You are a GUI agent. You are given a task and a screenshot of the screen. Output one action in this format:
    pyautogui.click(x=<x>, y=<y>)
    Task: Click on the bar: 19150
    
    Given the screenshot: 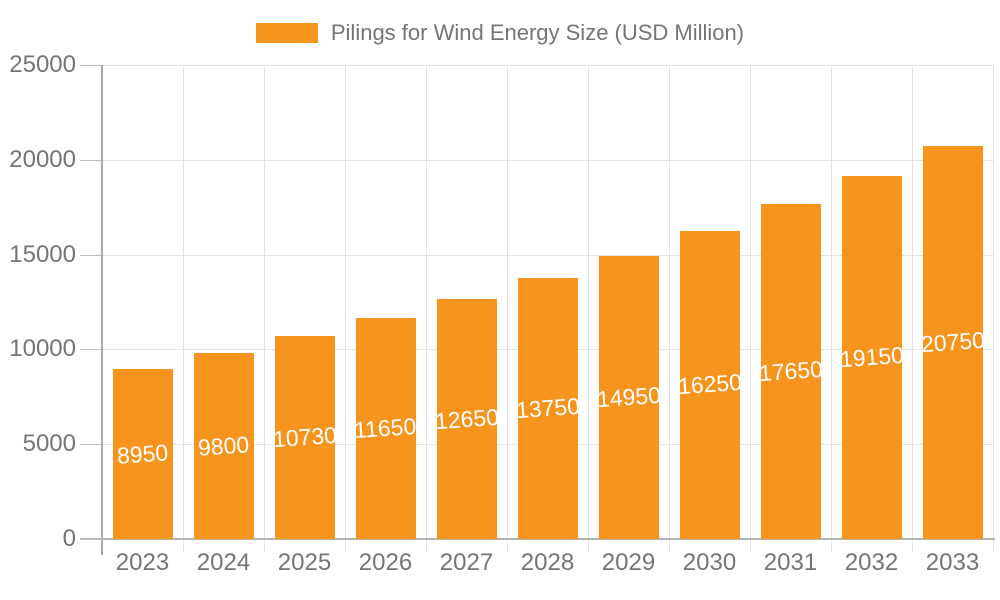 What is the action you would take?
    pyautogui.click(x=871, y=357)
    